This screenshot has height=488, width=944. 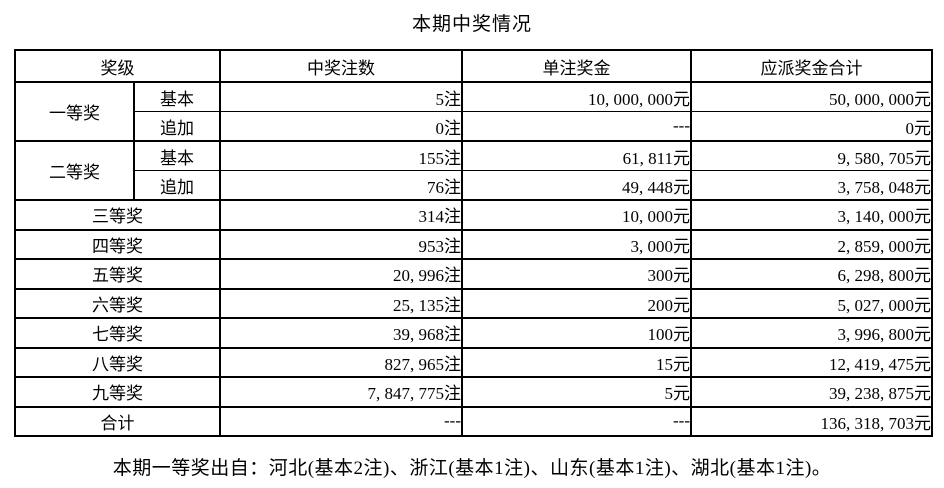 What do you see at coordinates (576, 333) in the screenshot?
I see `per-bet-prize-cell: 100元` at bounding box center [576, 333].